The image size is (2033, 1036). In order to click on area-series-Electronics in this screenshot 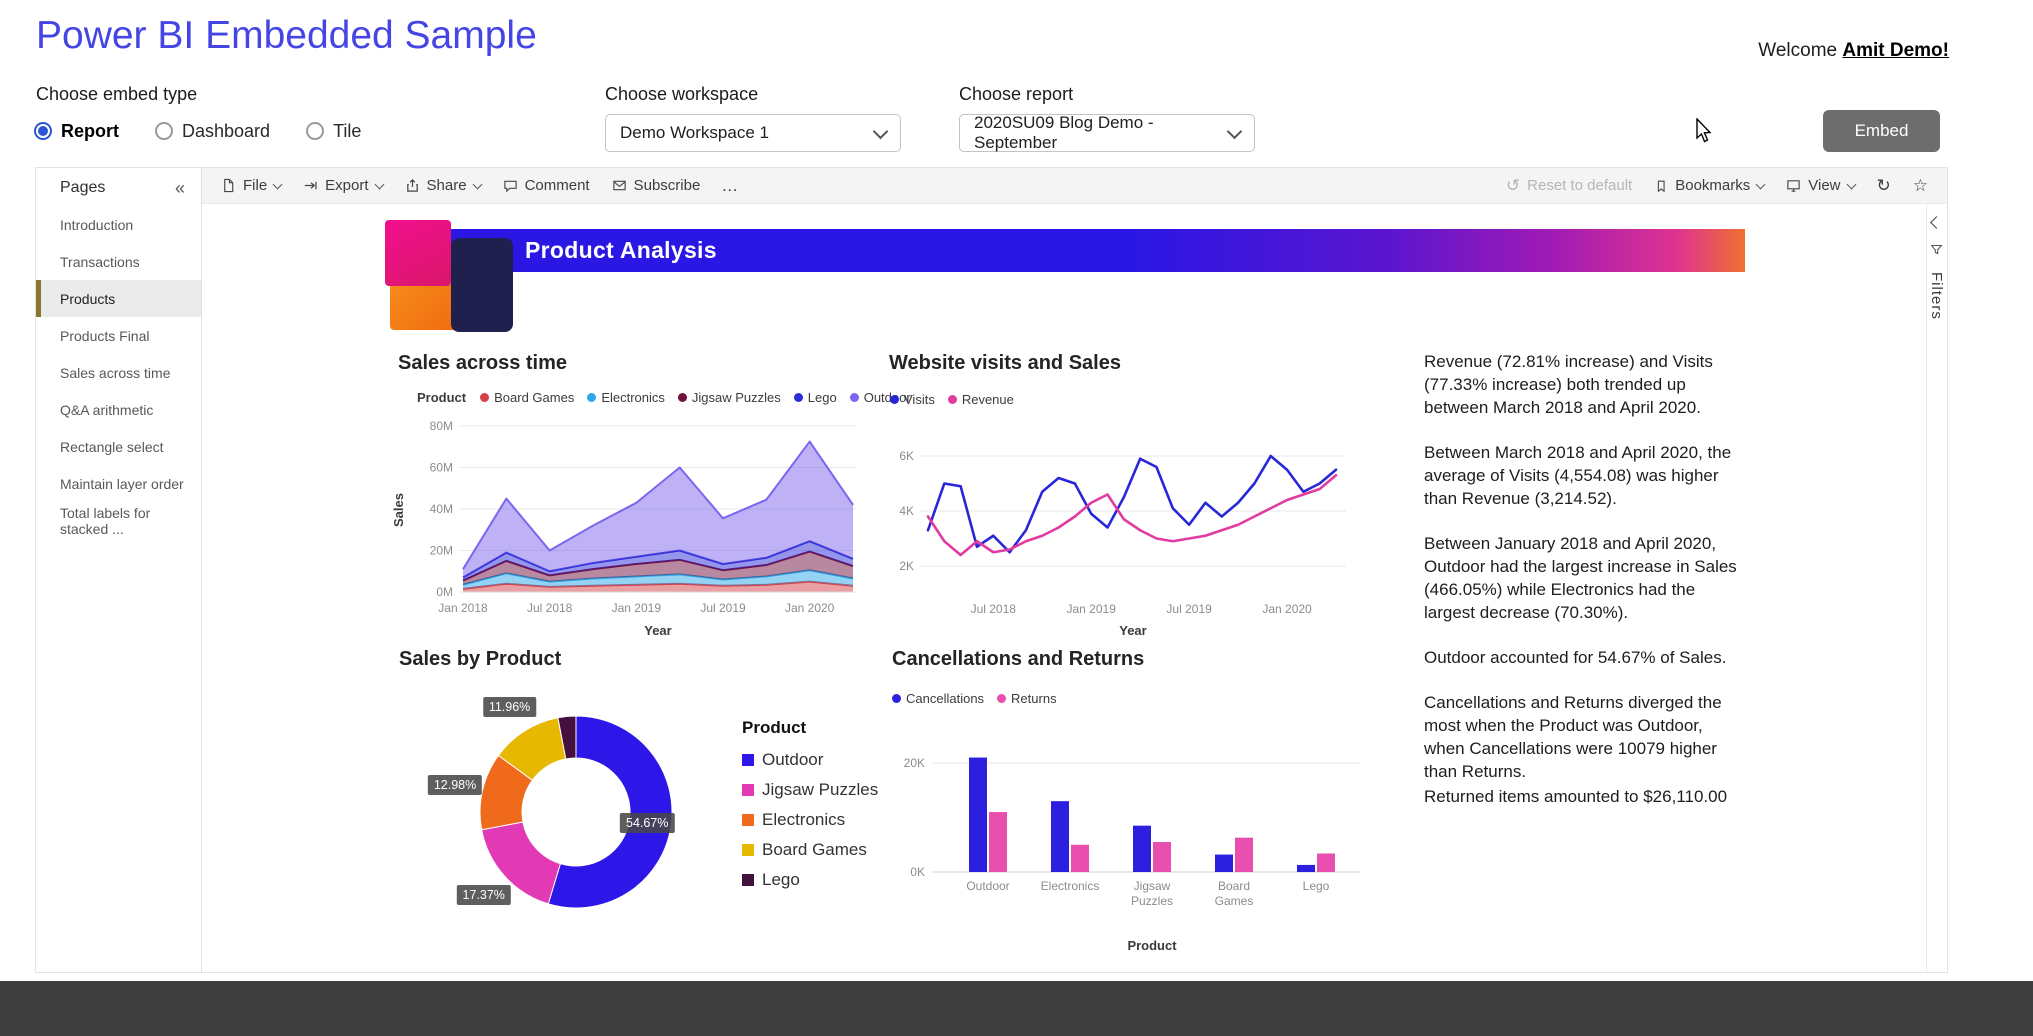, I will do `click(658, 579)`.